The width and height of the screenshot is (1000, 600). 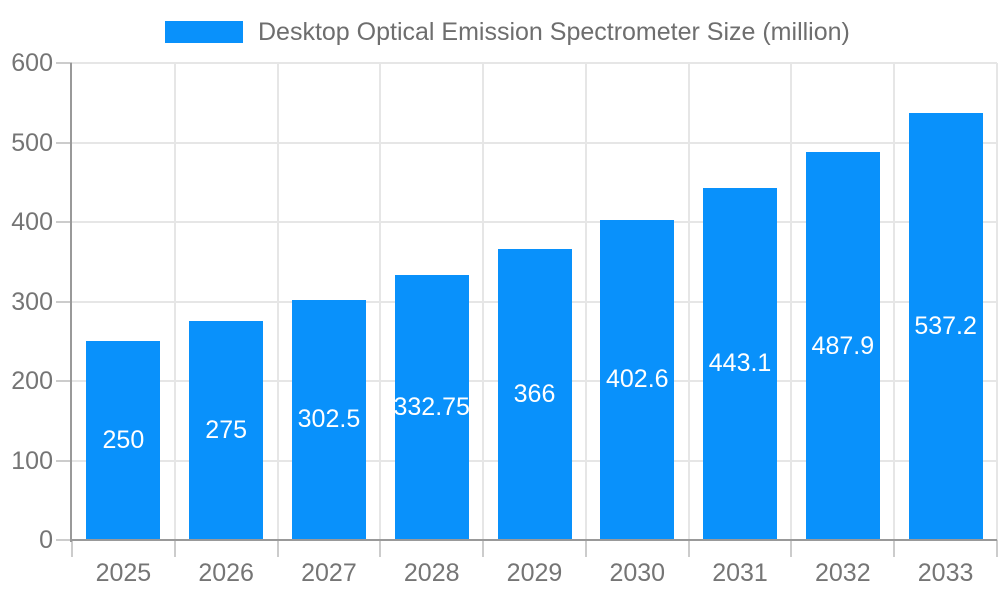 I want to click on bar-2029: 366, so click(x=534, y=394).